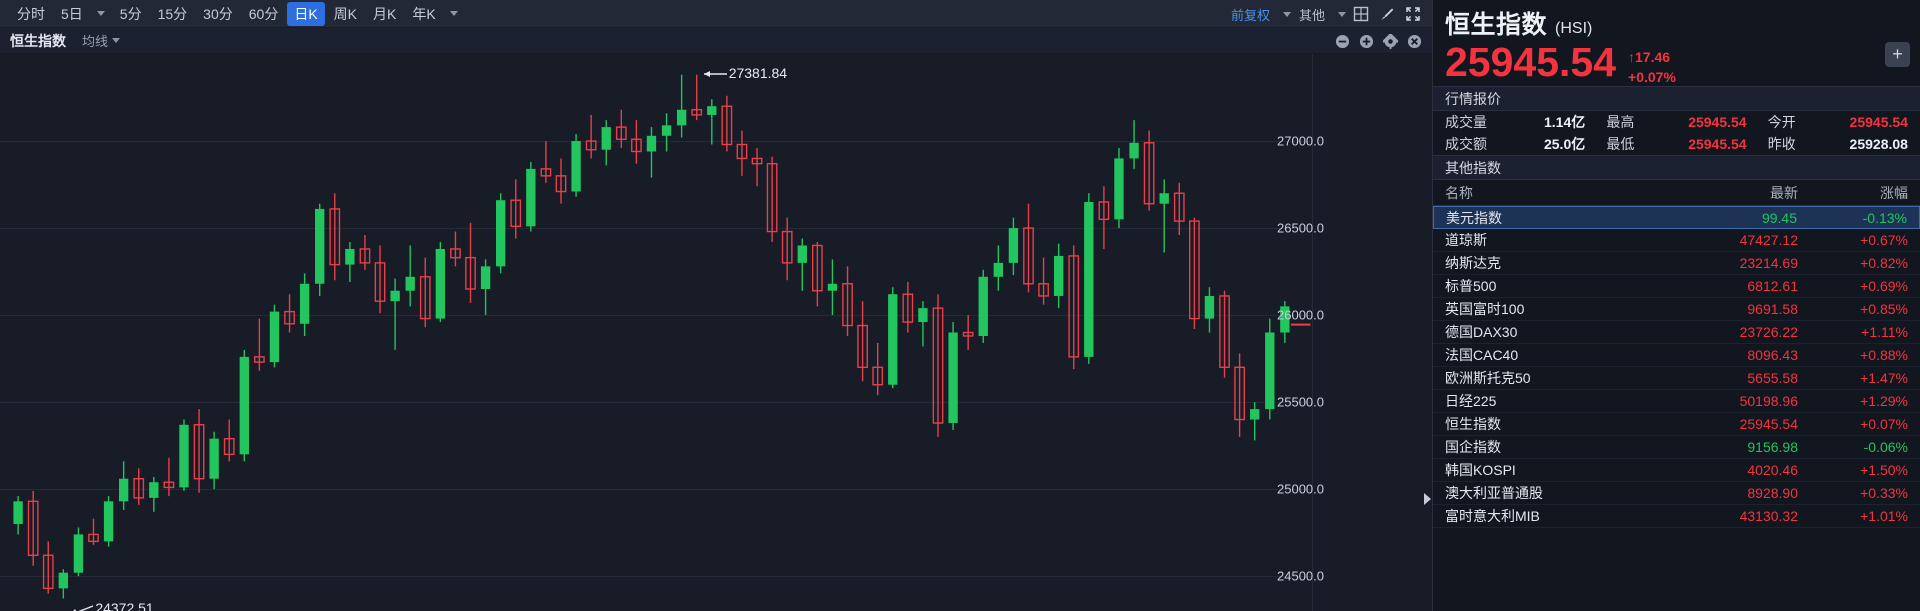 The image size is (1920, 611). I want to click on table-row: 美元指数 99.45 -0.13%, so click(1676, 217).